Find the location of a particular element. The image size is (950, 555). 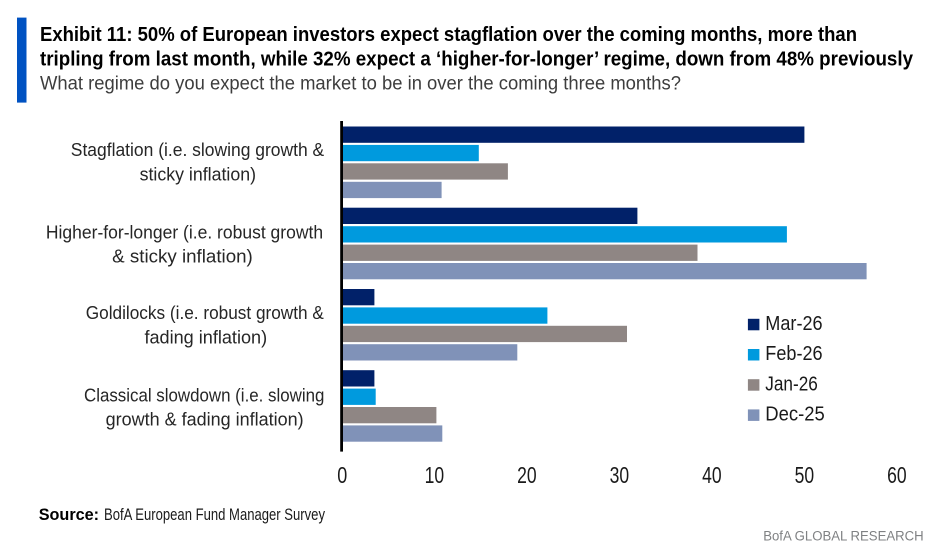

svg-text:Stagflation (i.e. slowing grow: Stagflation (i.e. slowing growth & is located at coordinates (198, 149).